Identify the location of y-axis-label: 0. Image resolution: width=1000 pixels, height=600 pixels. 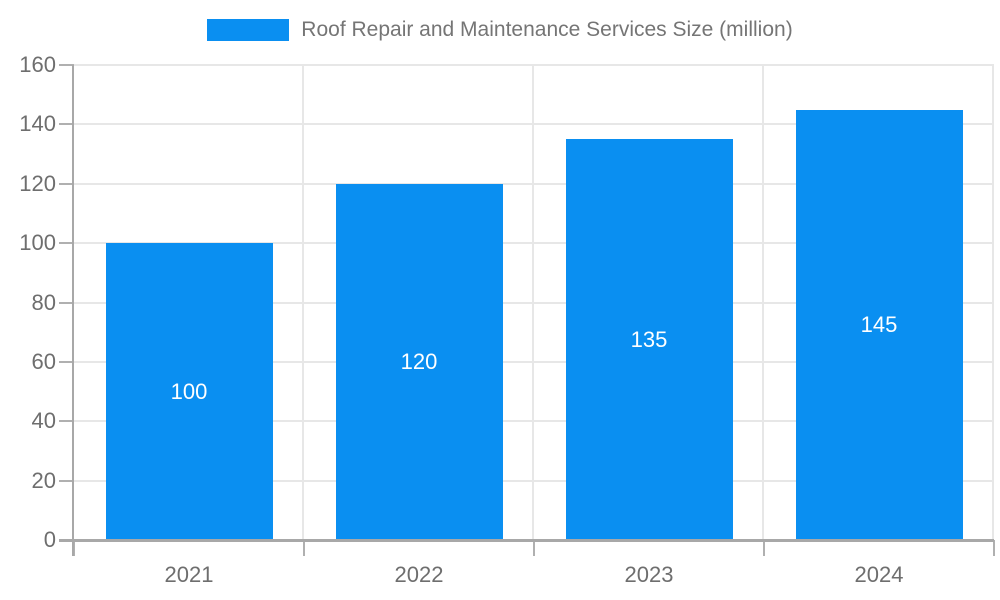
(49, 539).